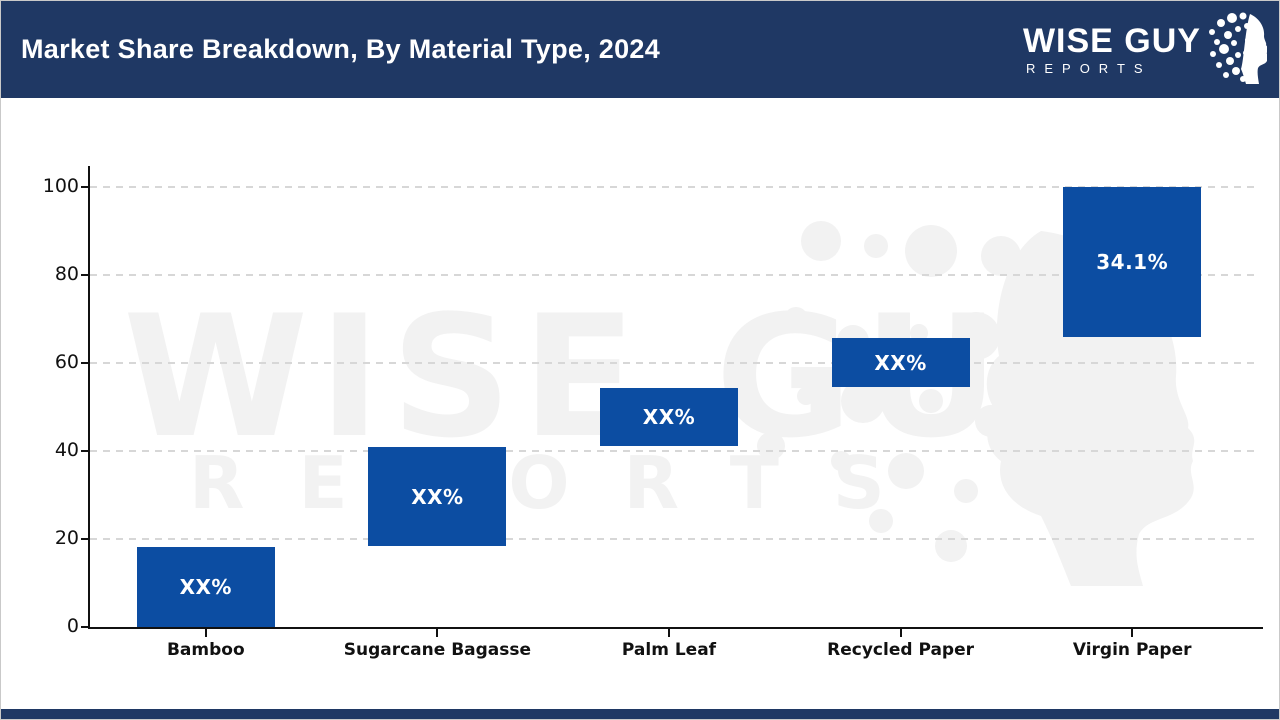  I want to click on y-axis-spine, so click(89, 397).